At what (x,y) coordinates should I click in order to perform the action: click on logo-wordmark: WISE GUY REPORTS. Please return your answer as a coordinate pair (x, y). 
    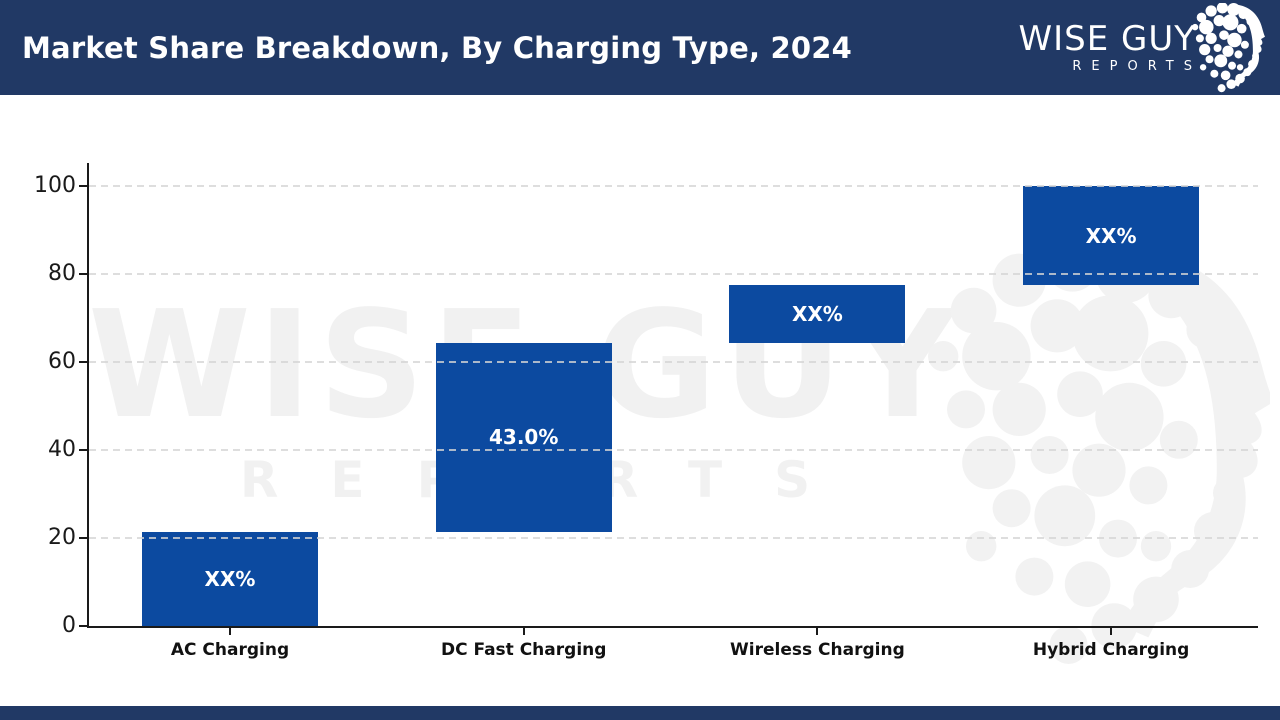
    Looking at the image, I should click on (1107, 48).